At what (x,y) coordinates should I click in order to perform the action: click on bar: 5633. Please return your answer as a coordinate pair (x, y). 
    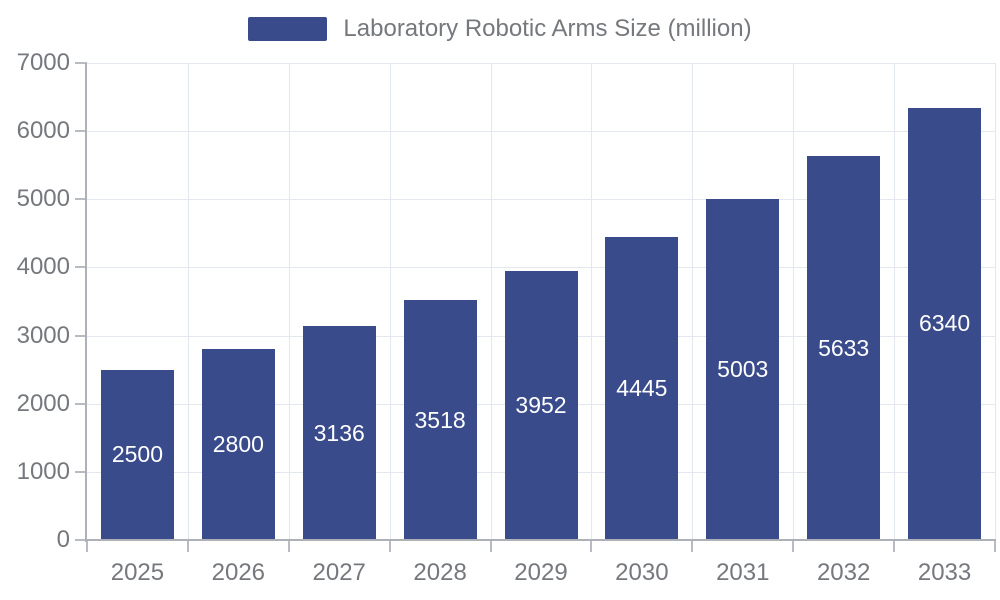
    Looking at the image, I should click on (844, 348).